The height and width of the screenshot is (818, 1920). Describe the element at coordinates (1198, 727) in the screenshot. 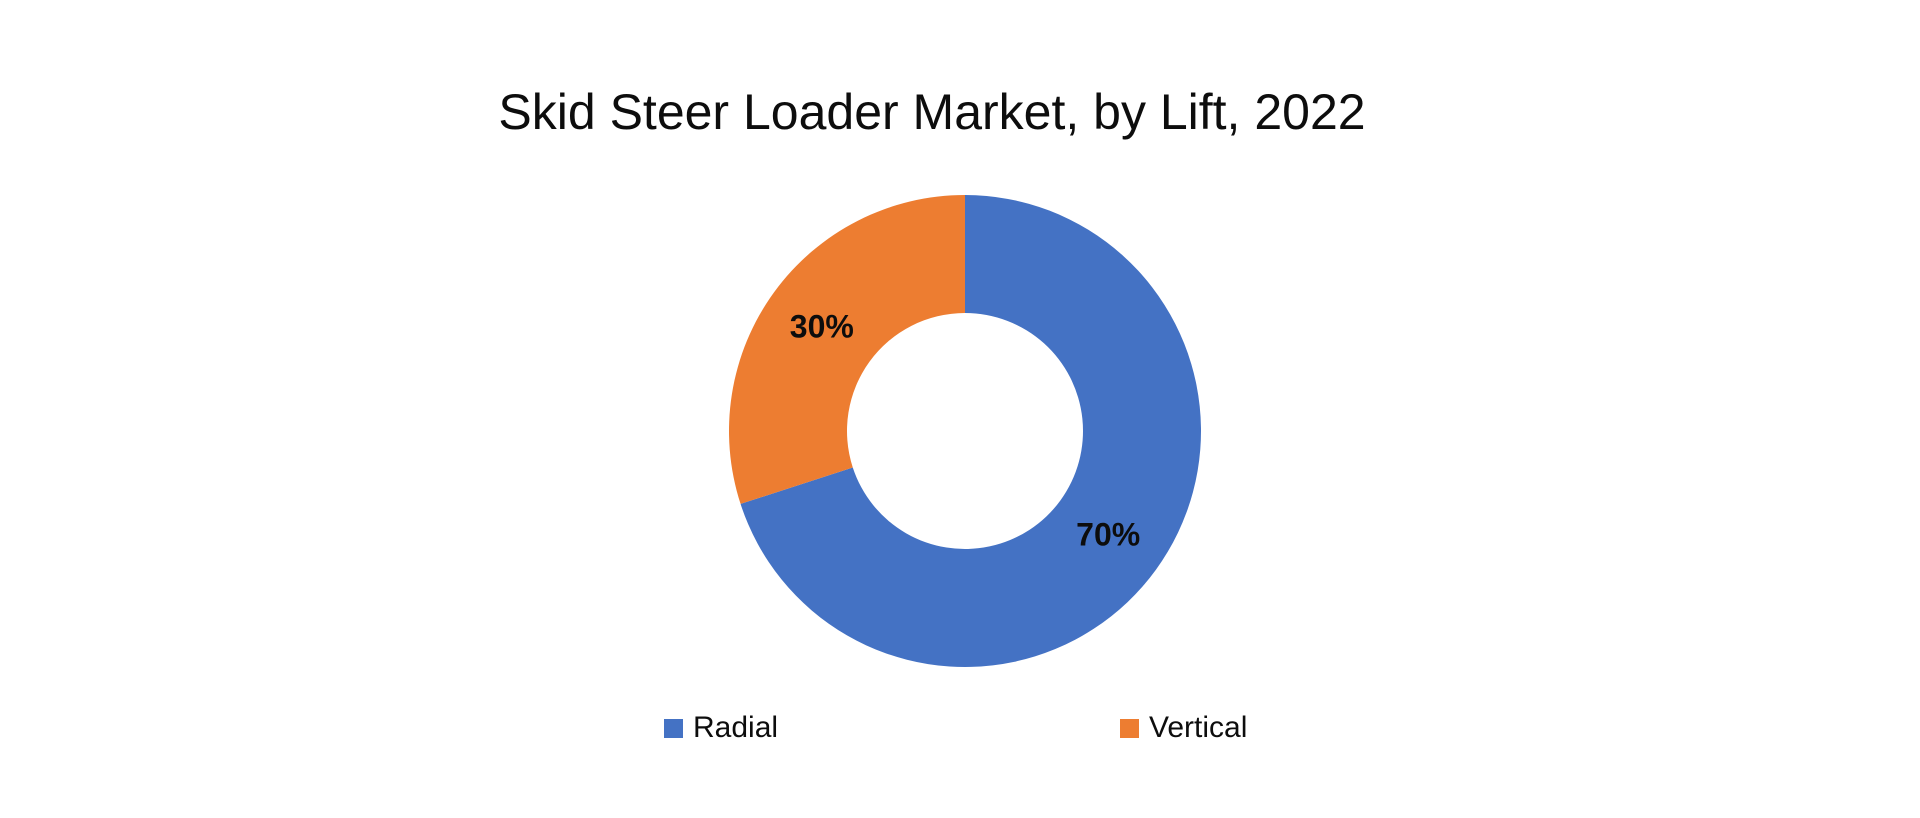

I see `legend-label-vertical: Vertical` at that location.